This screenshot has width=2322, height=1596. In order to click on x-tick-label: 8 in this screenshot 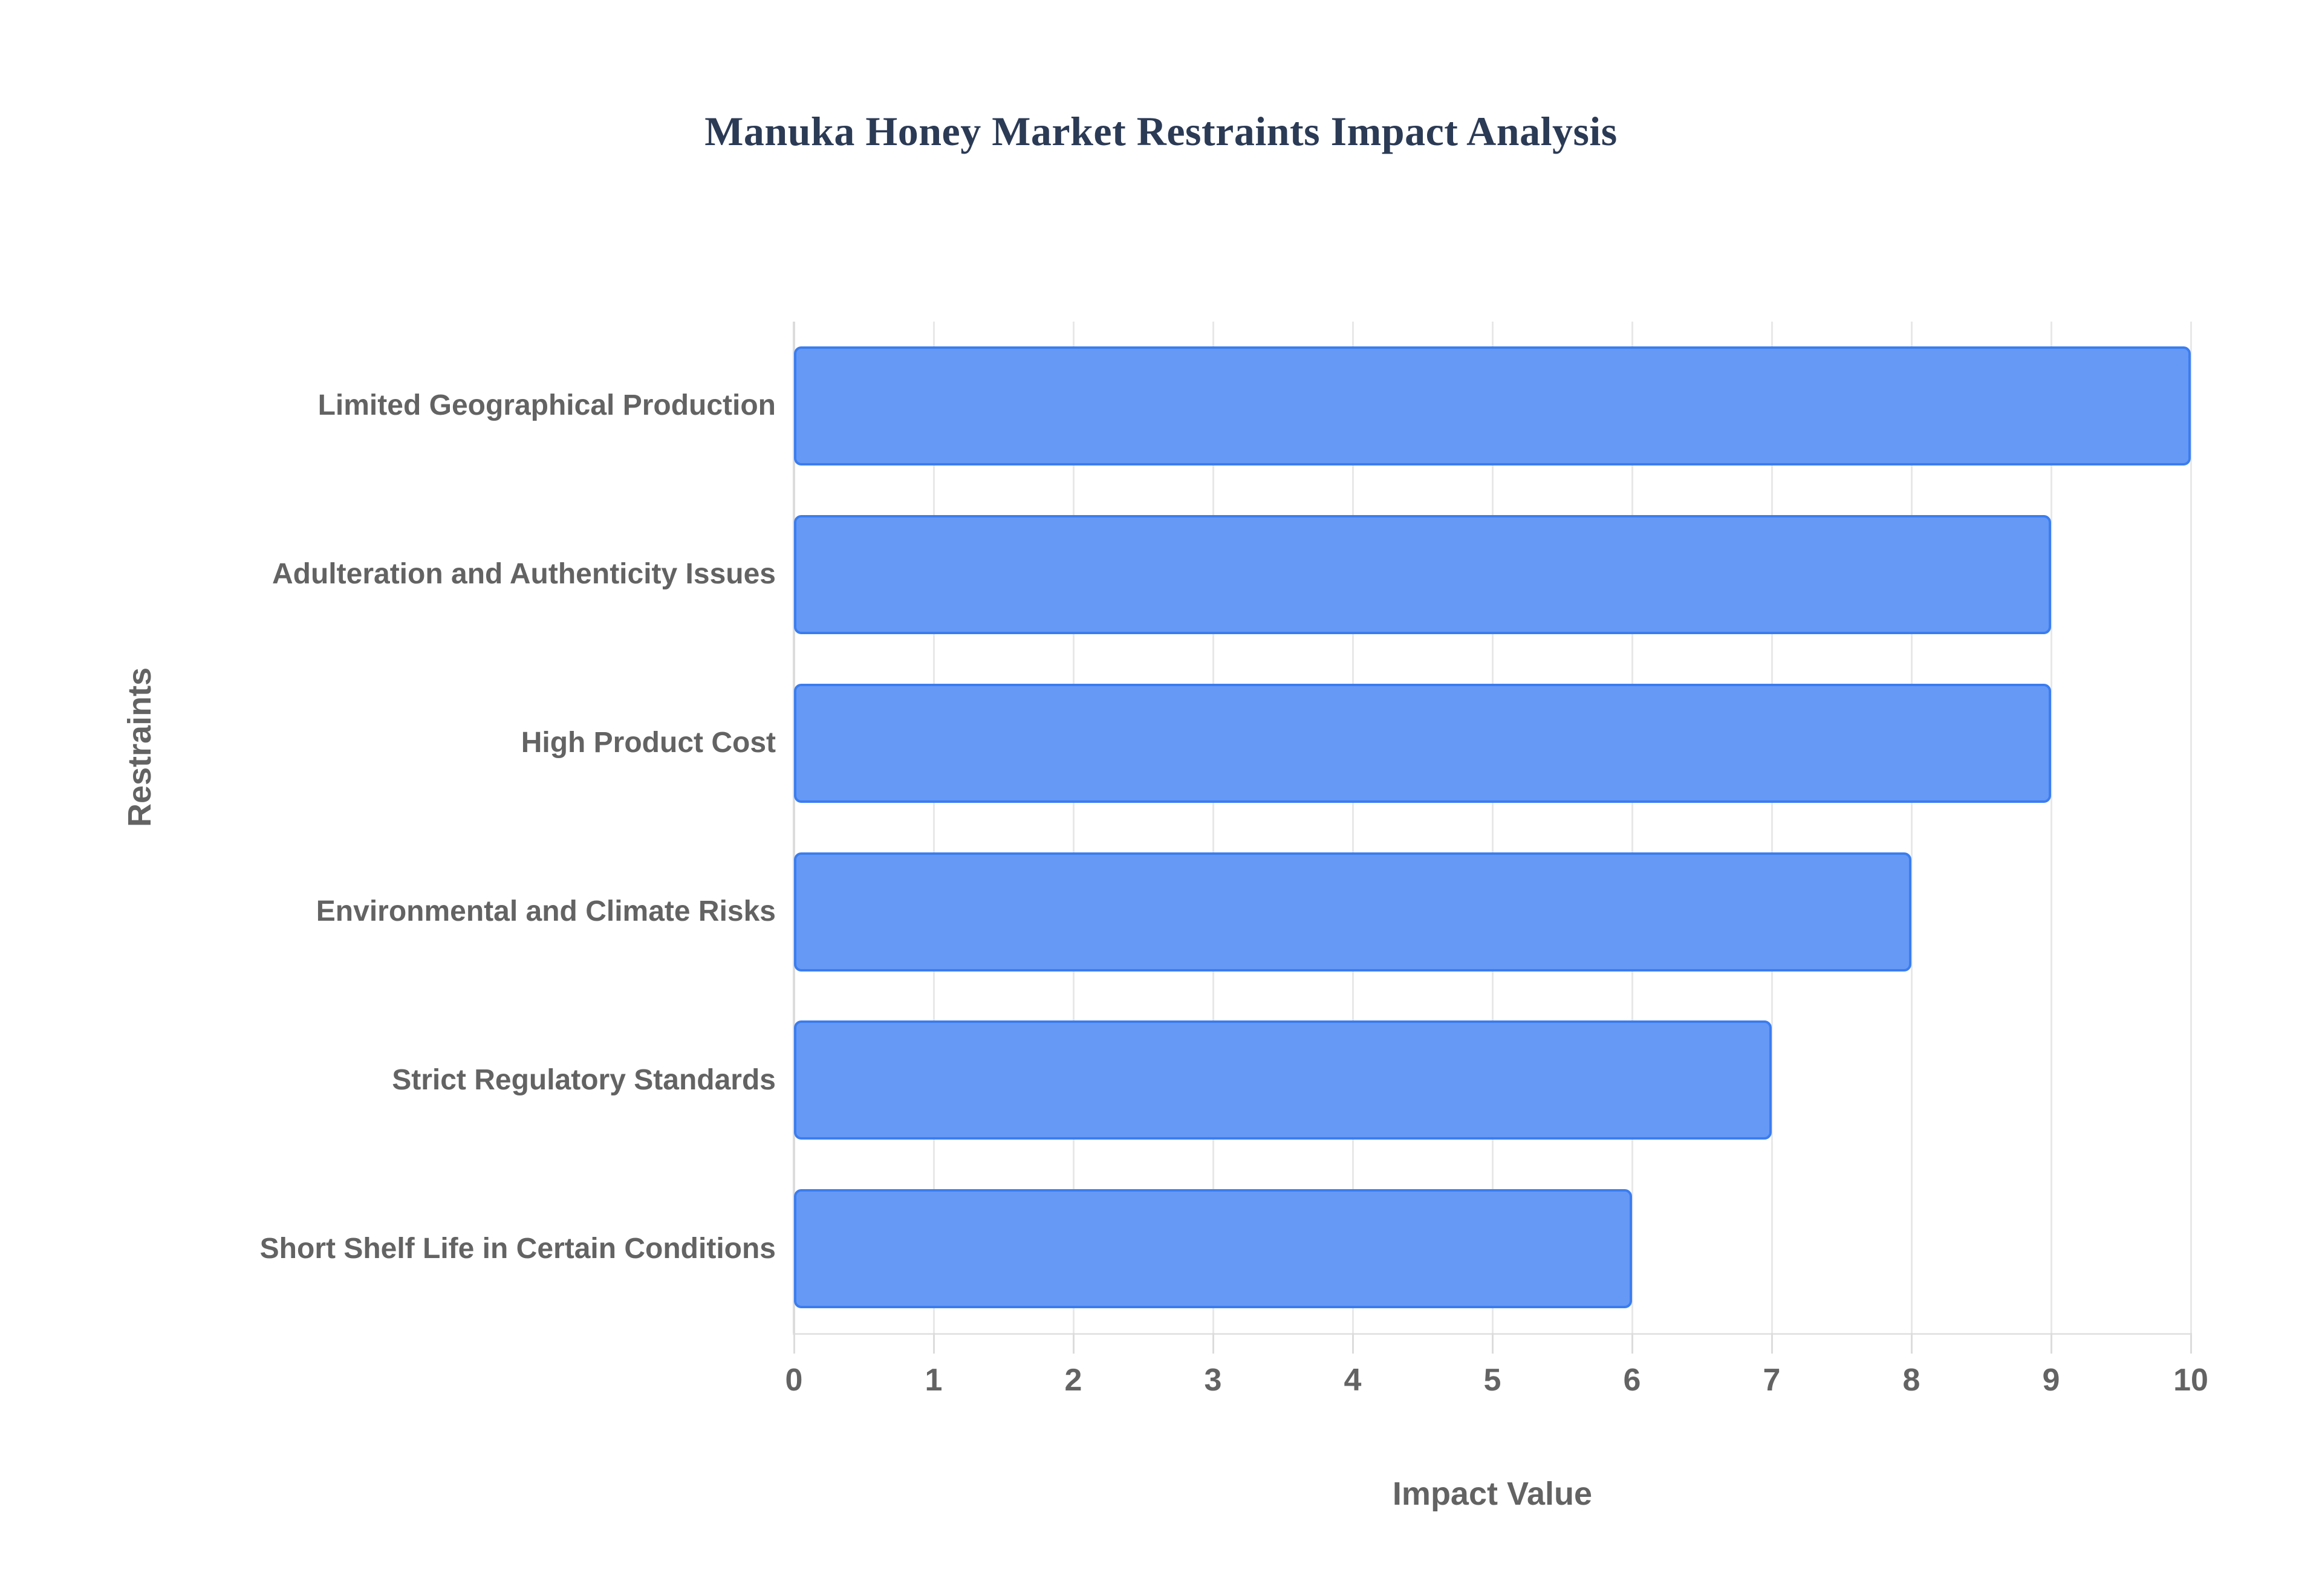, I will do `click(1911, 1380)`.